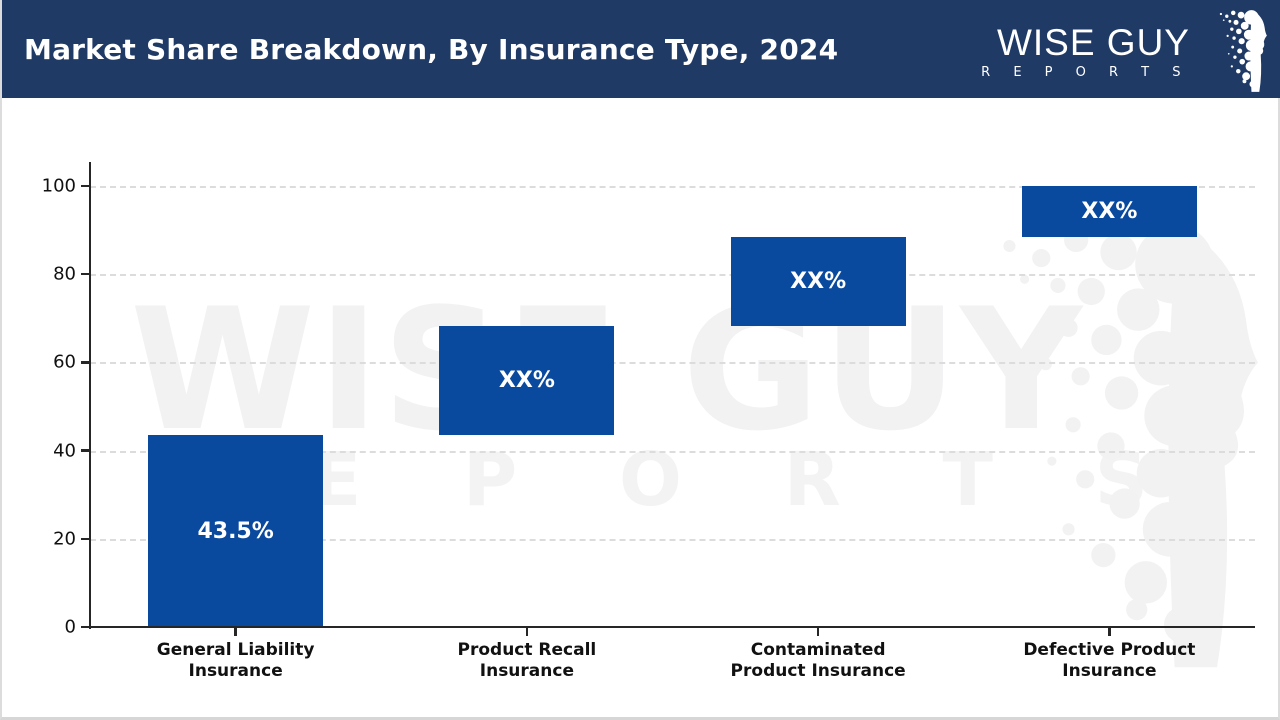 Image resolution: width=1280 pixels, height=720 pixels. Describe the element at coordinates (1109, 661) in the screenshot. I see `x-category-label: Defective Product Insurance` at that location.